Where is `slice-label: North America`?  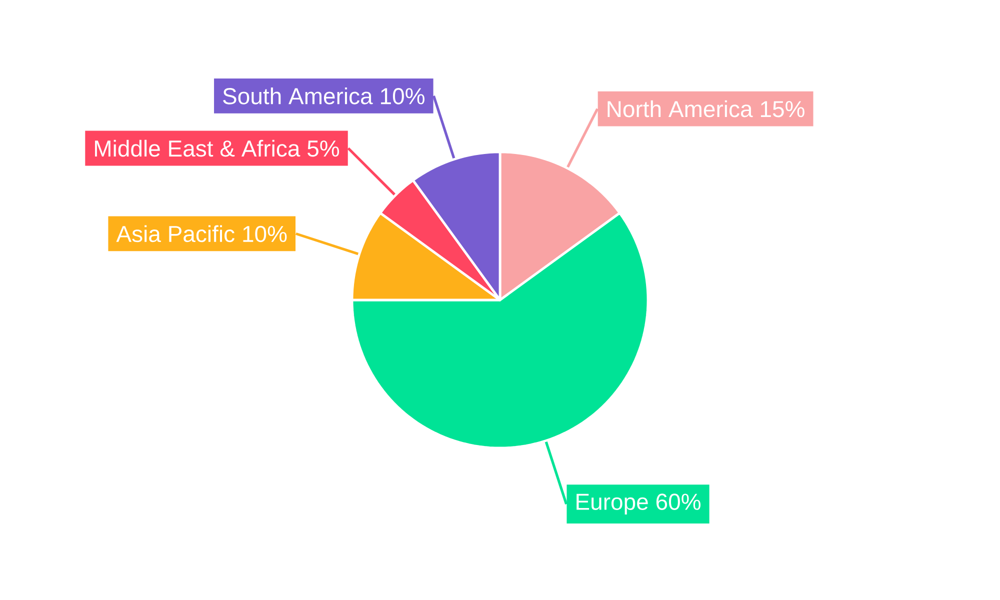
slice-label: North America is located at coordinates (680, 109).